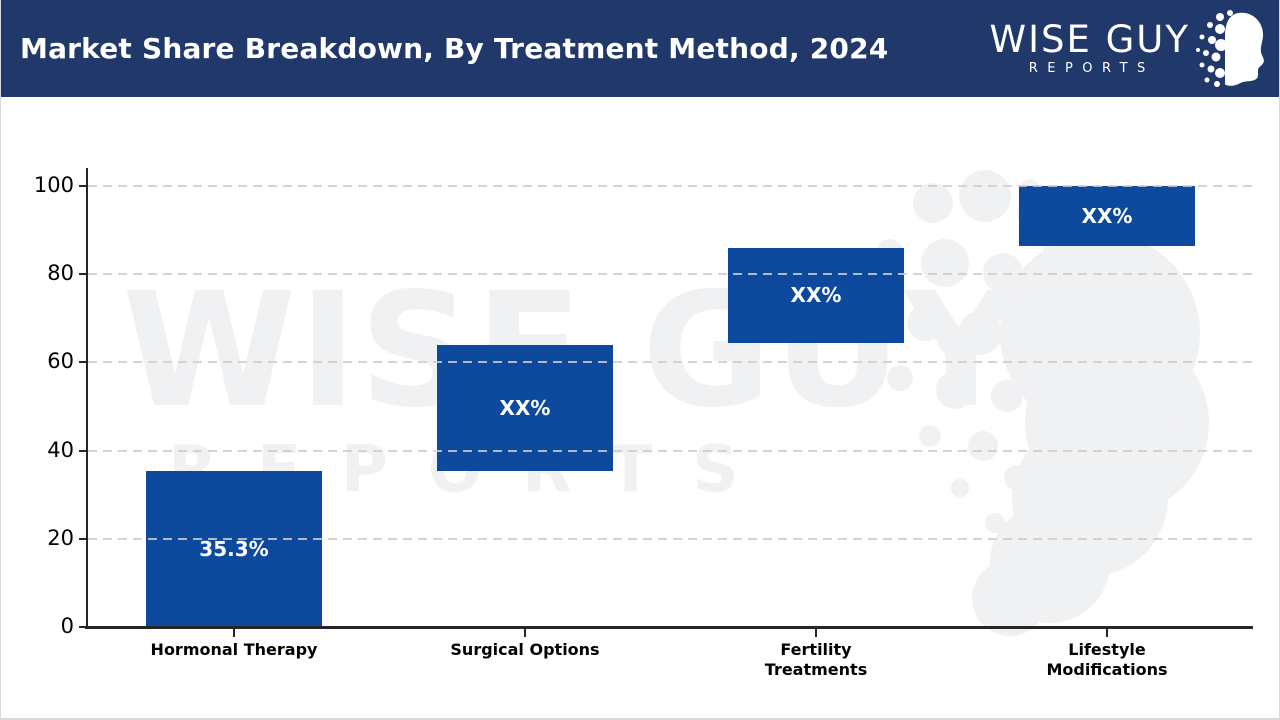 Image resolution: width=1280 pixels, height=720 pixels. I want to click on bar-value-label: 35.3%, so click(234, 549).